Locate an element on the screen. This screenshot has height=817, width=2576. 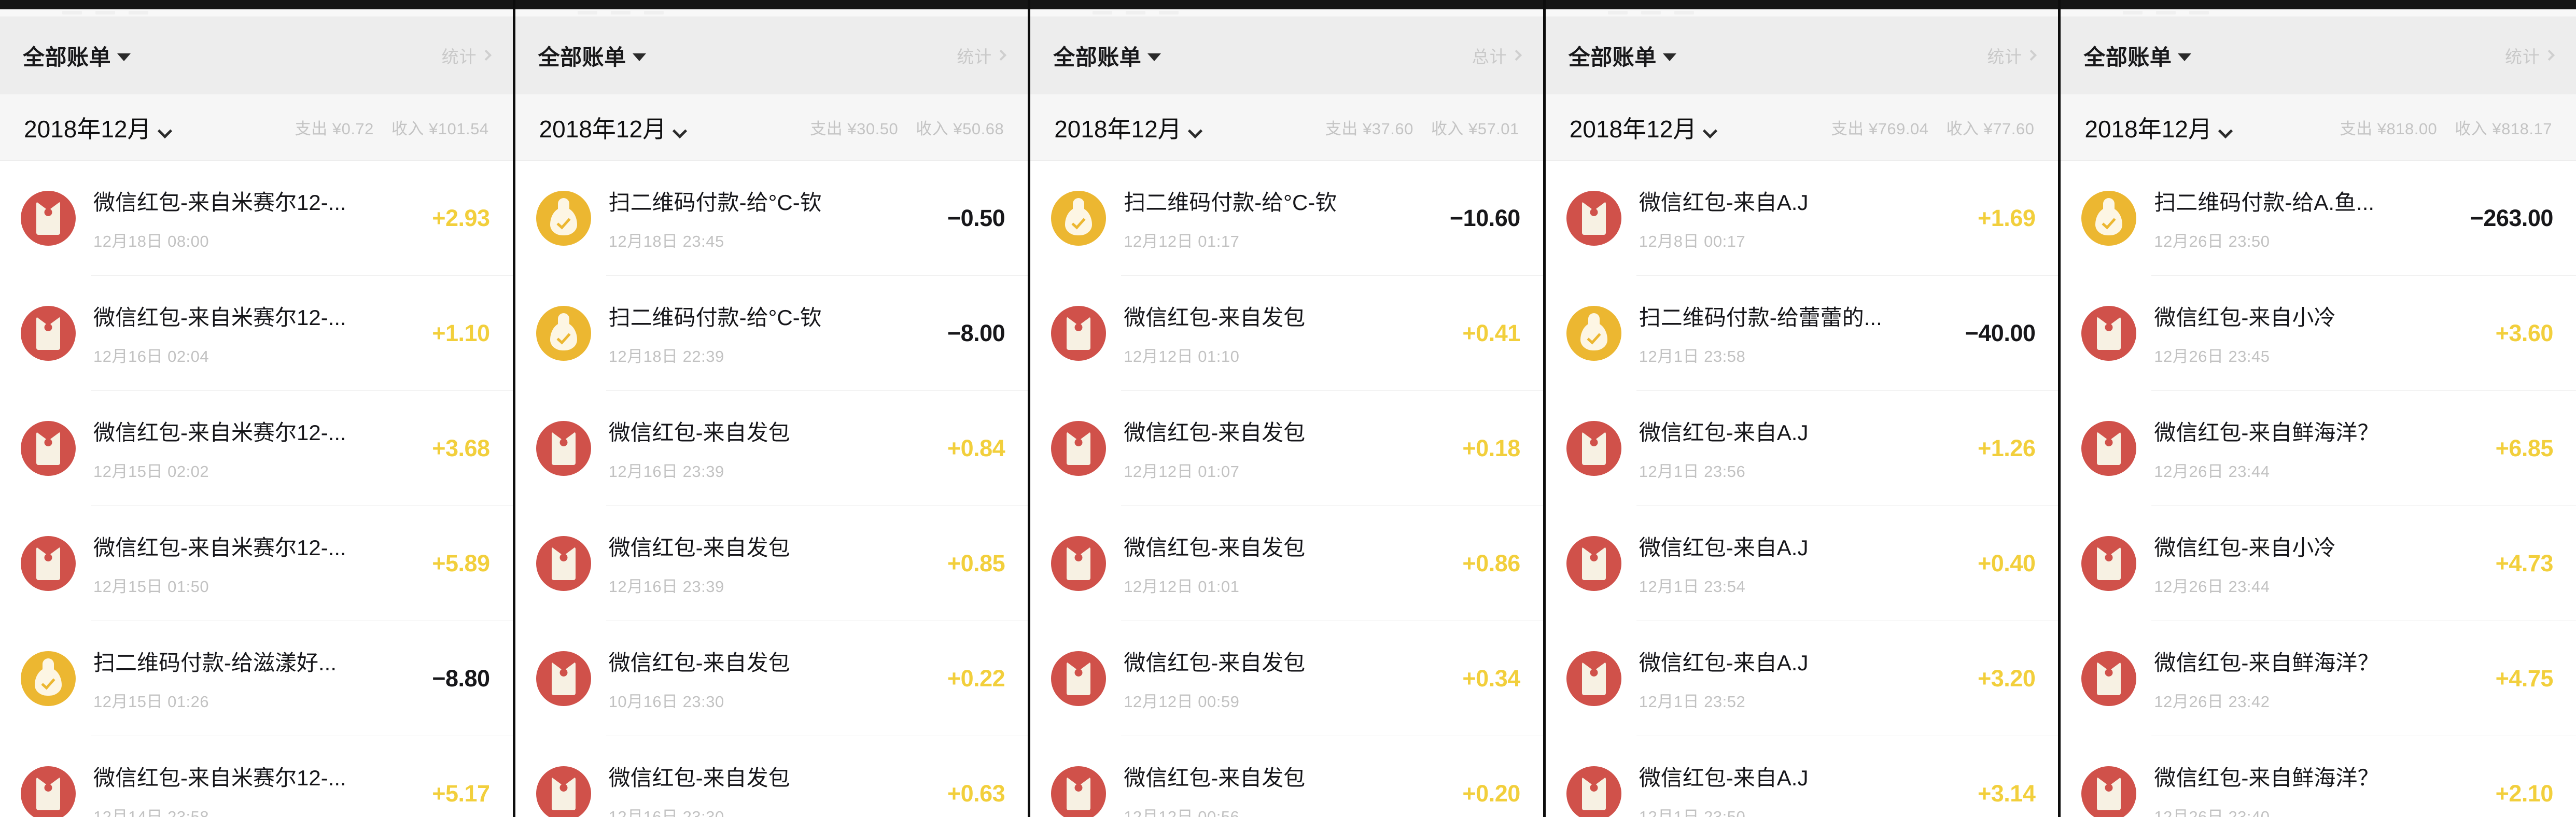
navbar: 全部账单 统计 is located at coordinates (256, 55).